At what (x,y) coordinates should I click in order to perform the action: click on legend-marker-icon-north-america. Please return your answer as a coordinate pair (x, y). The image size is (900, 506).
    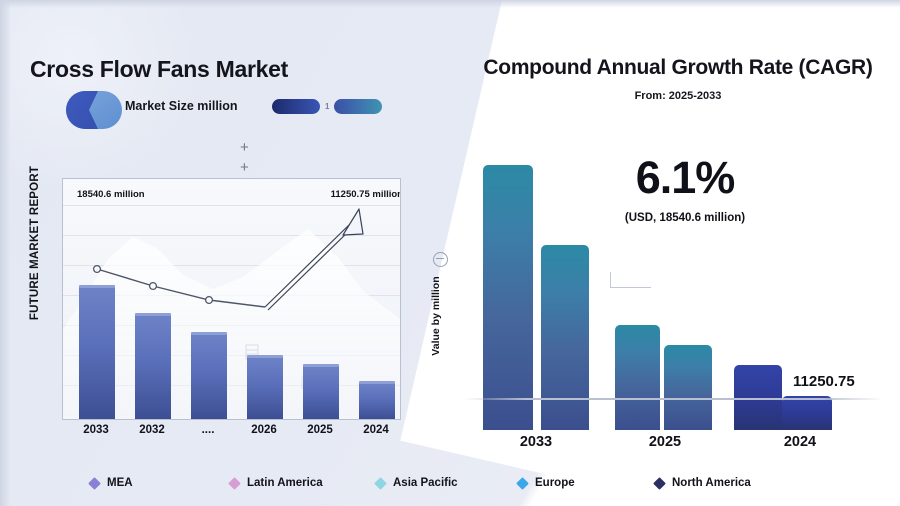
    Looking at the image, I should click on (659, 483).